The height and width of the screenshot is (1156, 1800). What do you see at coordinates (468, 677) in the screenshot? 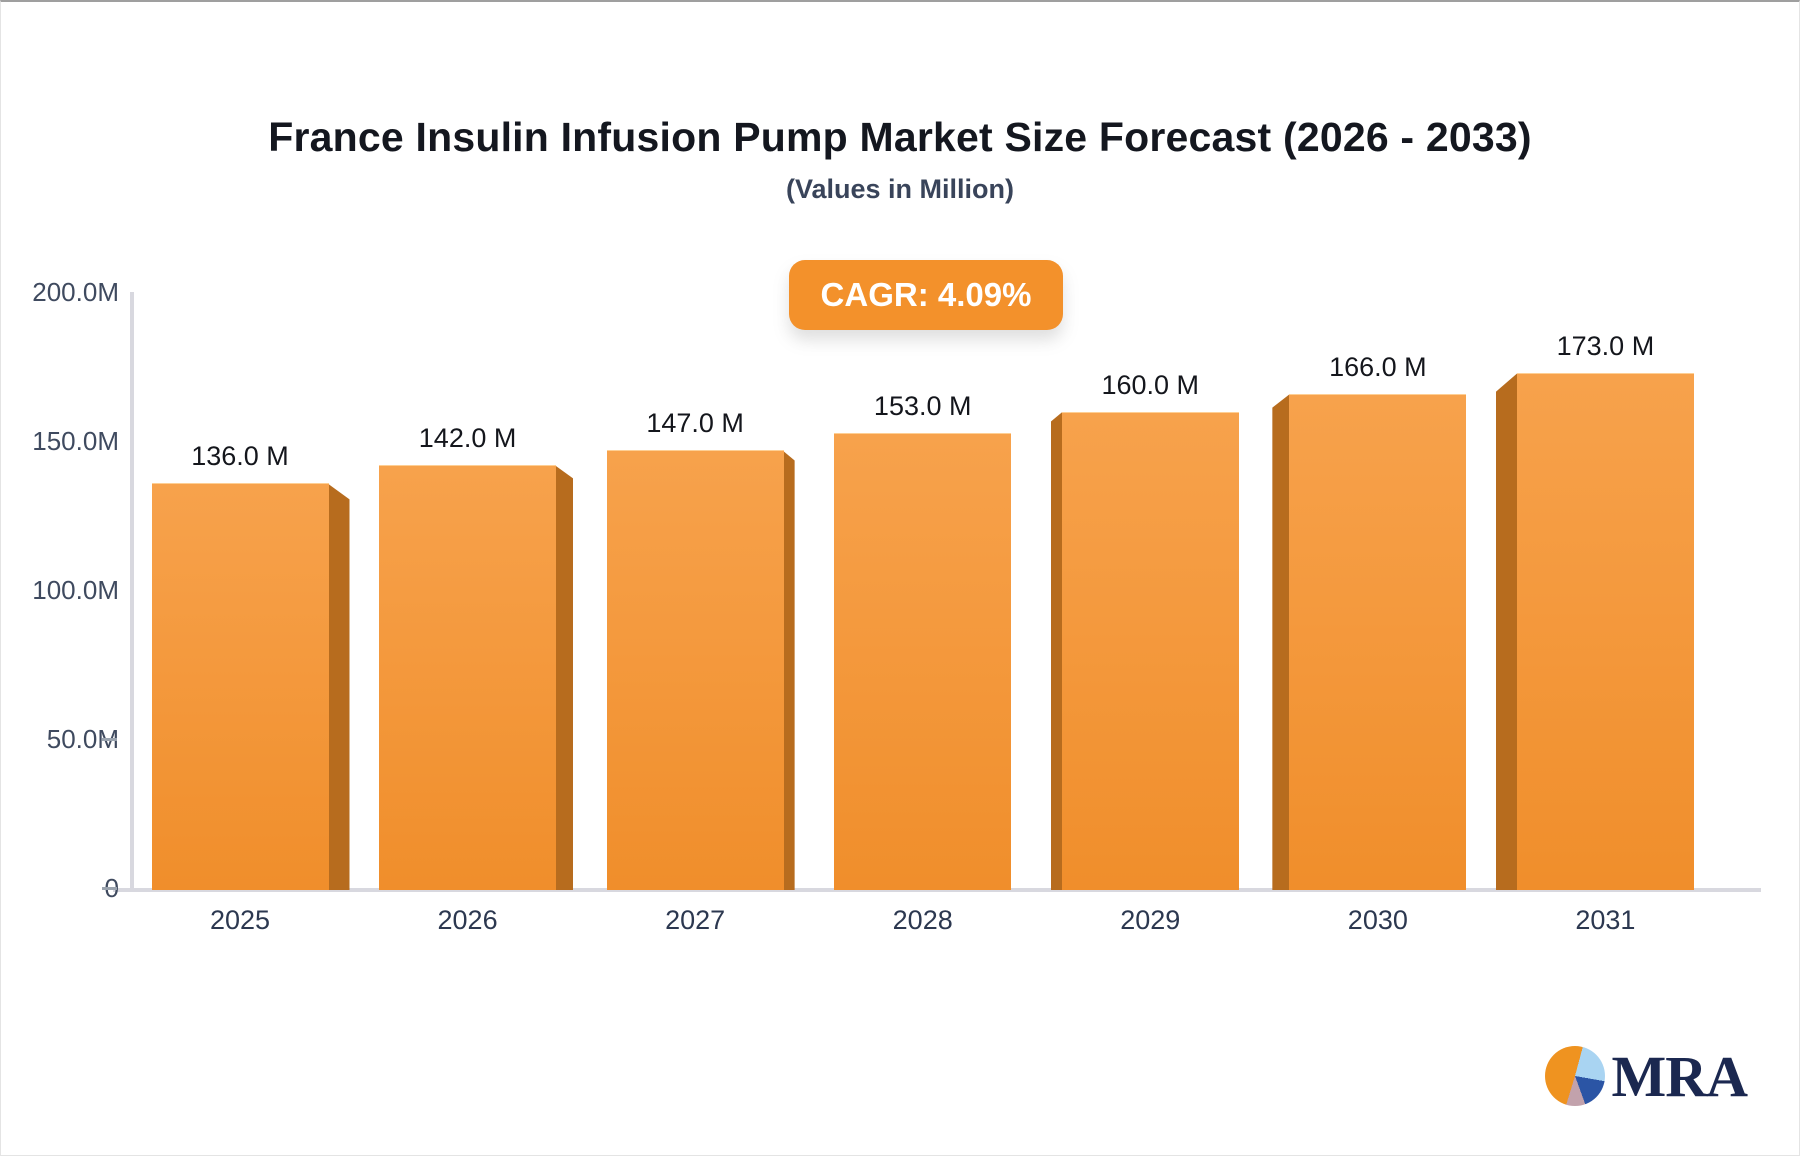
I see `bar-2026` at bounding box center [468, 677].